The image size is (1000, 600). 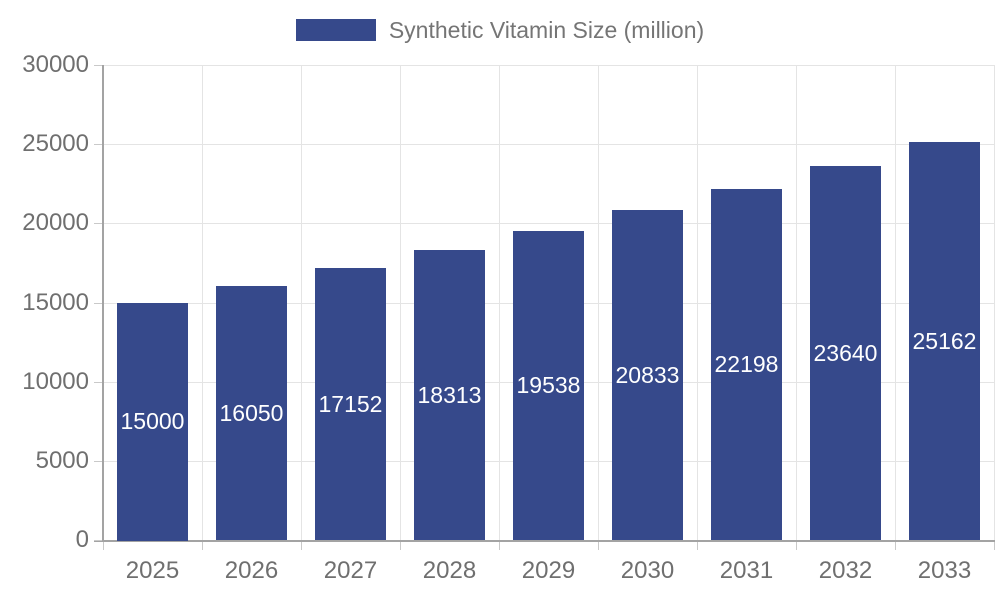 I want to click on bar-value-label: 17152, so click(x=350, y=404).